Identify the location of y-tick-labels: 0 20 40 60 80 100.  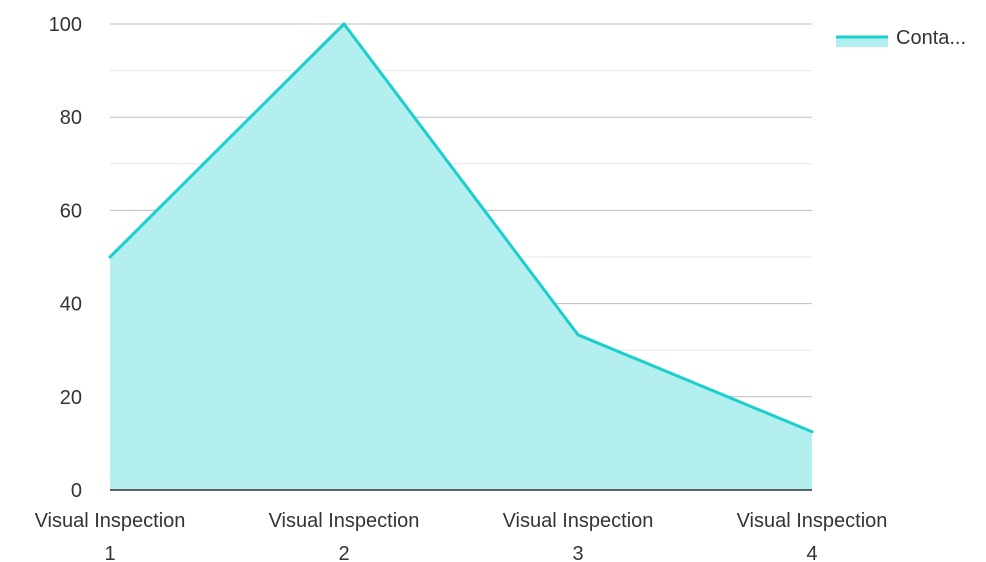
(65, 258).